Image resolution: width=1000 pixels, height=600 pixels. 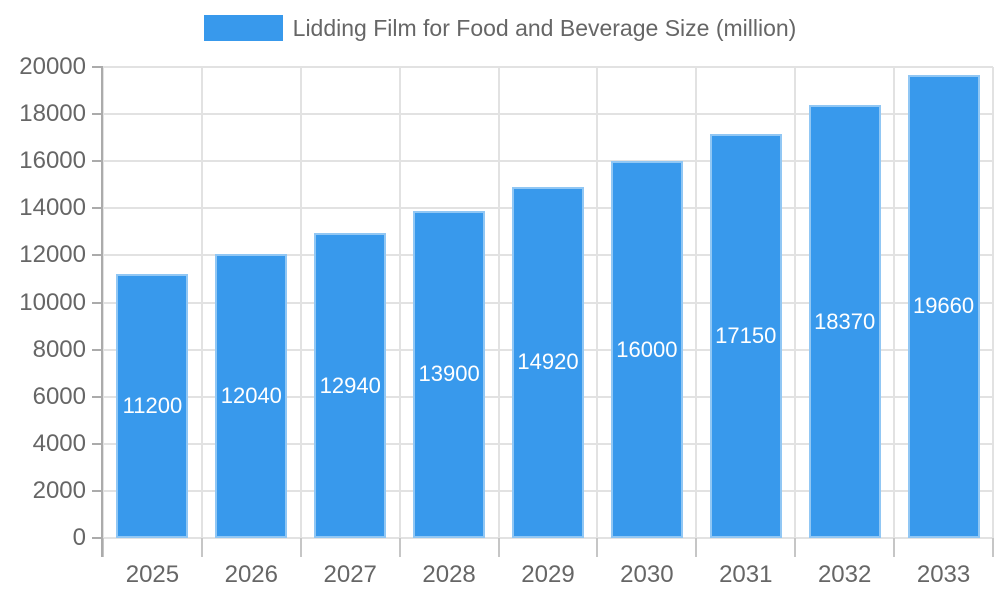 I want to click on y-axis-label: 2000, so click(x=59, y=490).